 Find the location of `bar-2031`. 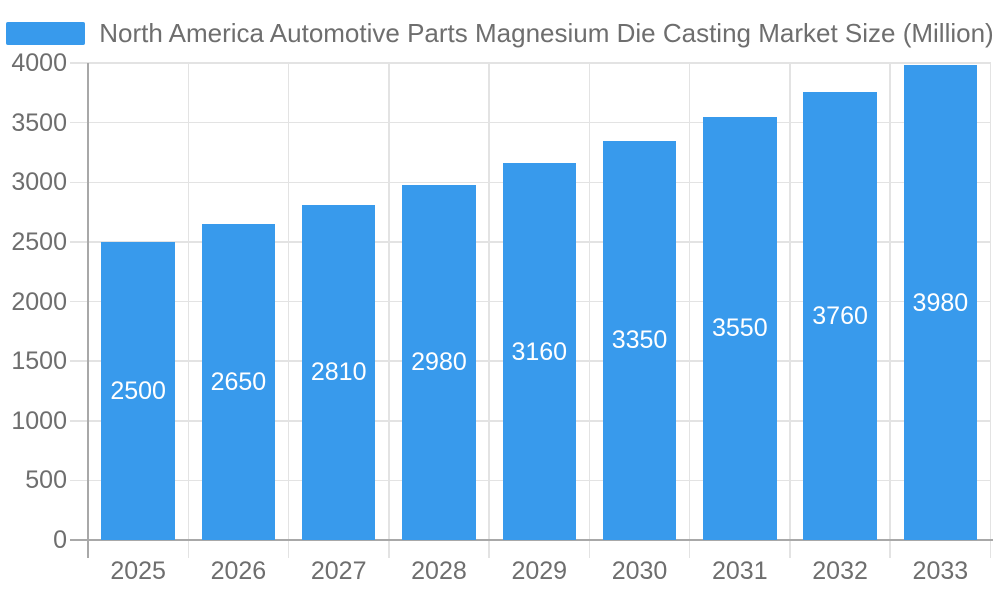

bar-2031 is located at coordinates (740, 328).